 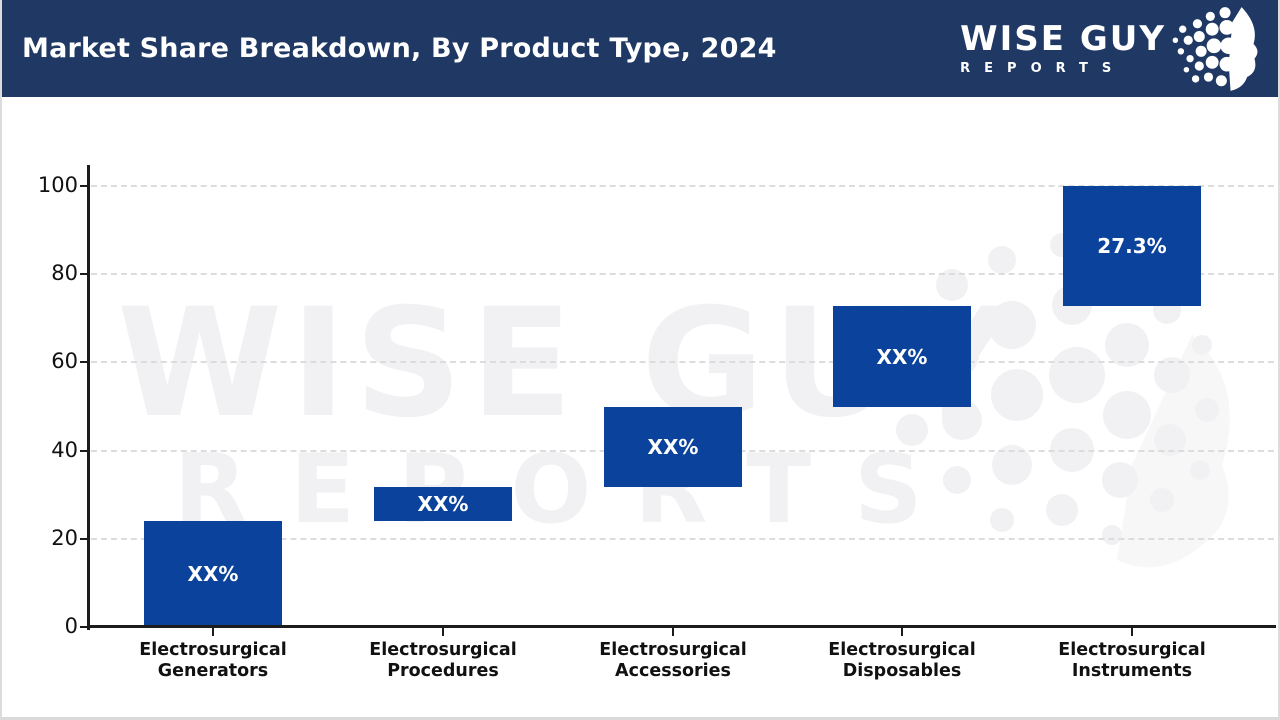 What do you see at coordinates (1132, 661) in the screenshot?
I see `x-category-label: Electrosurgical Instruments` at bounding box center [1132, 661].